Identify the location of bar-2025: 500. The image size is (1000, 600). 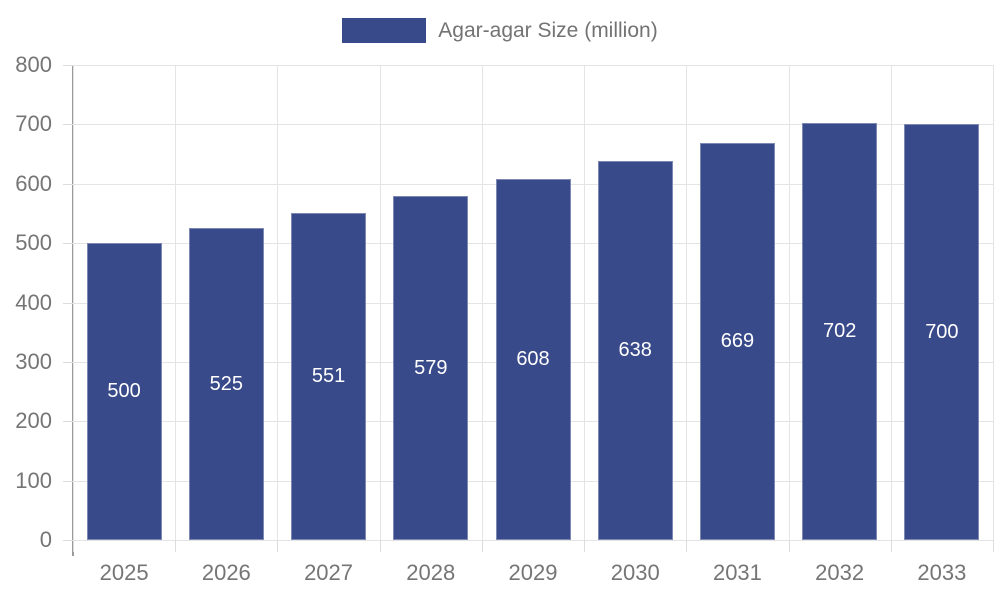
(124, 391).